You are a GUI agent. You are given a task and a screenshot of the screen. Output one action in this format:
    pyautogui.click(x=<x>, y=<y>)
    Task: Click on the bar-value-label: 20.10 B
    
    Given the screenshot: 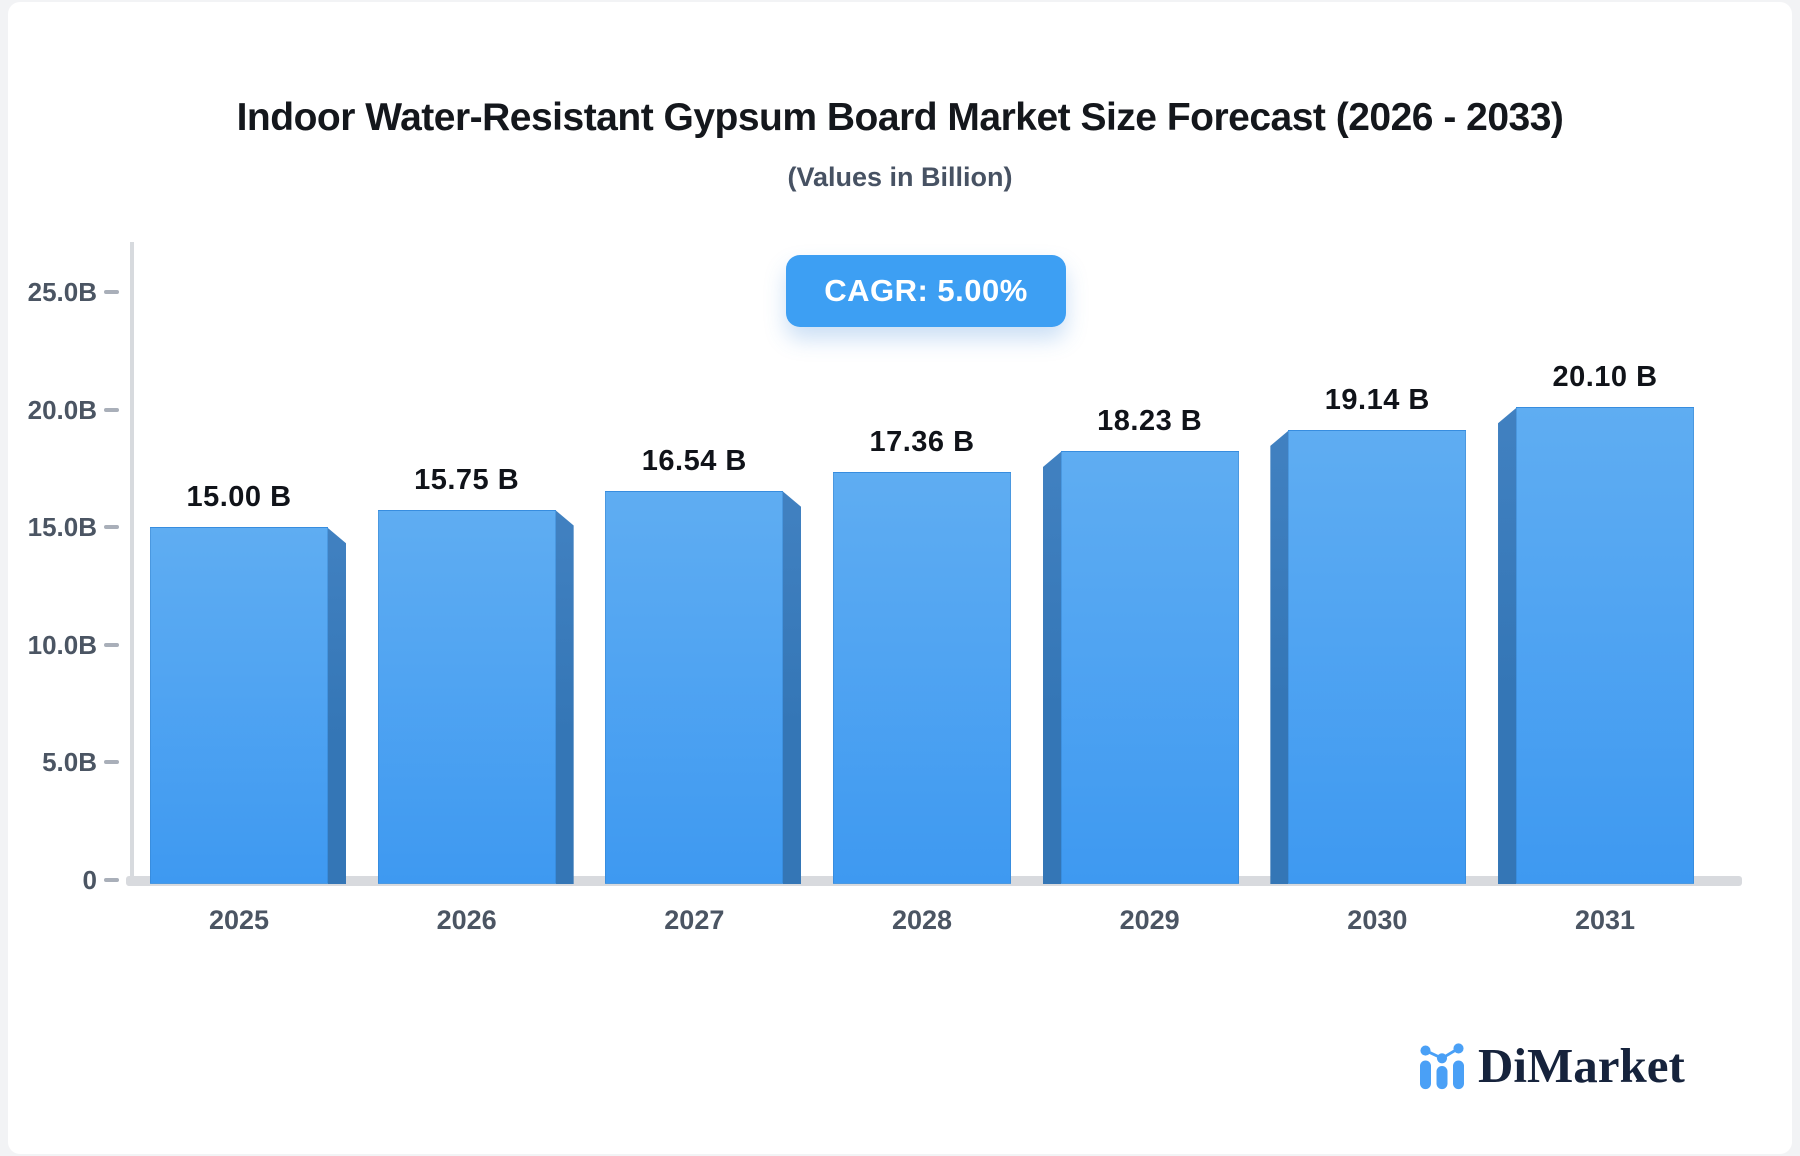 What is the action you would take?
    pyautogui.click(x=1605, y=377)
    